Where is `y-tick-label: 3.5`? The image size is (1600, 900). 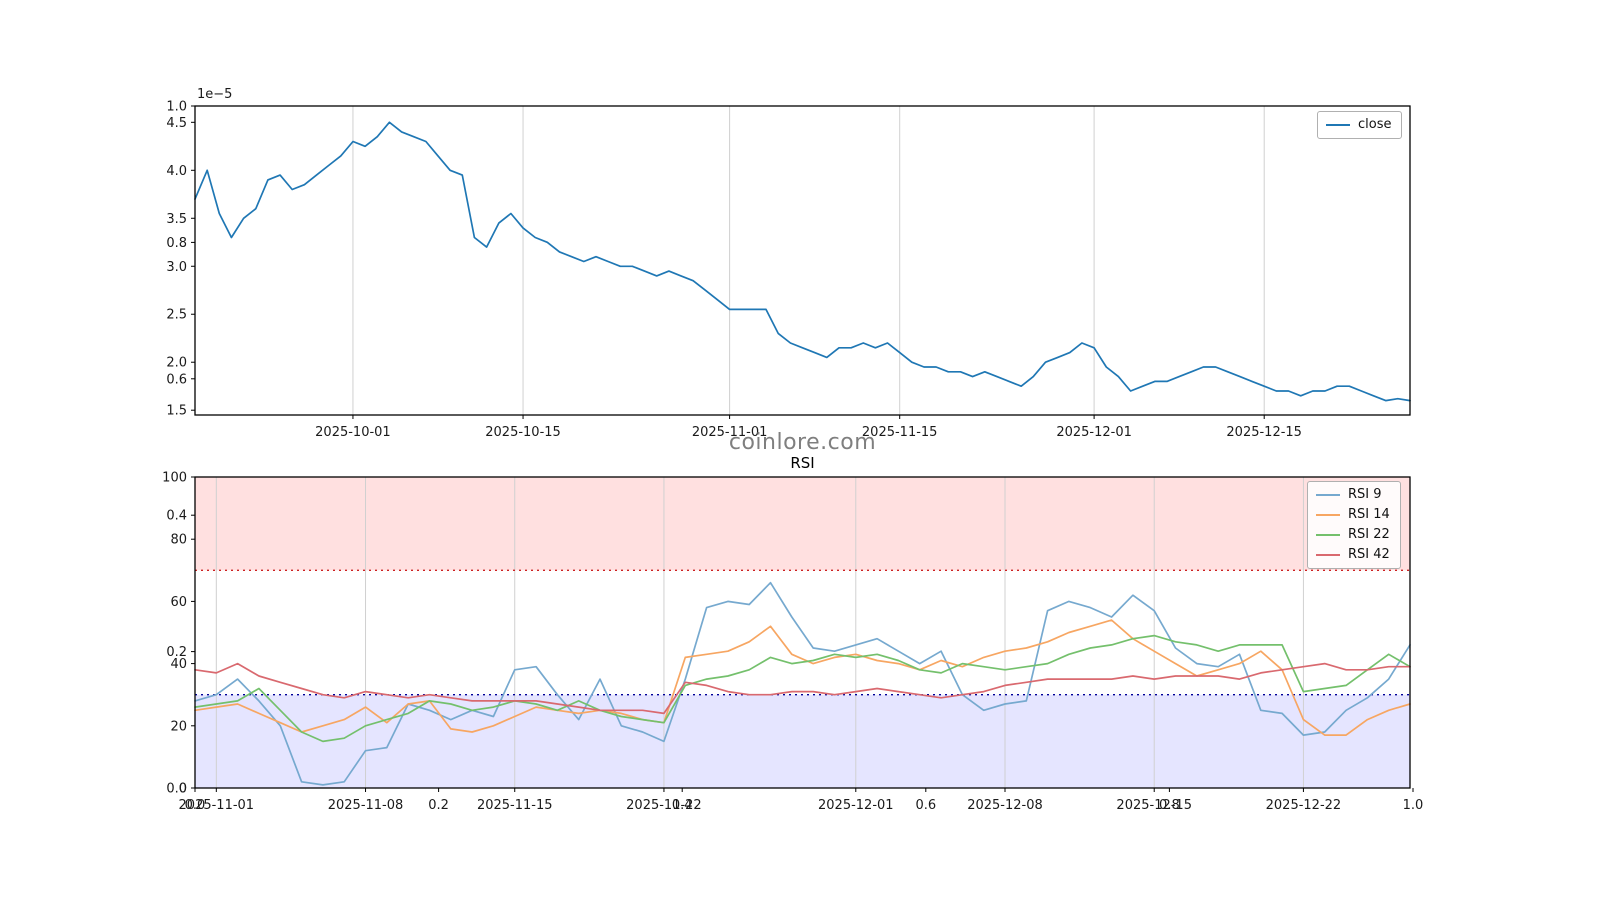
y-tick-label: 3.5 is located at coordinates (176, 219).